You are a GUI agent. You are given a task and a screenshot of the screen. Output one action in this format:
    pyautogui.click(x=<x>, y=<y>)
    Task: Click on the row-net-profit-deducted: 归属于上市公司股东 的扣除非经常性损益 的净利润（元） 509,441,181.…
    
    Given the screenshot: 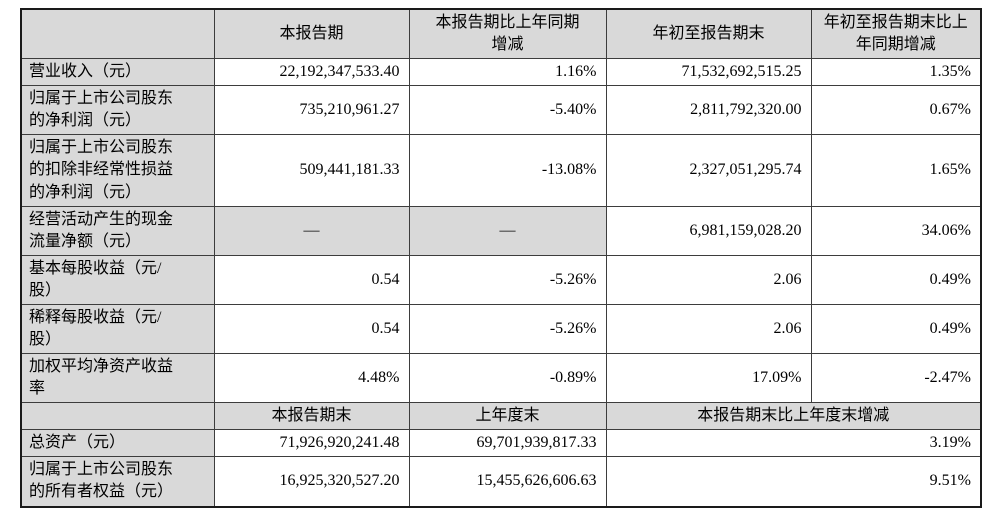 What is the action you would take?
    pyautogui.click(x=501, y=170)
    